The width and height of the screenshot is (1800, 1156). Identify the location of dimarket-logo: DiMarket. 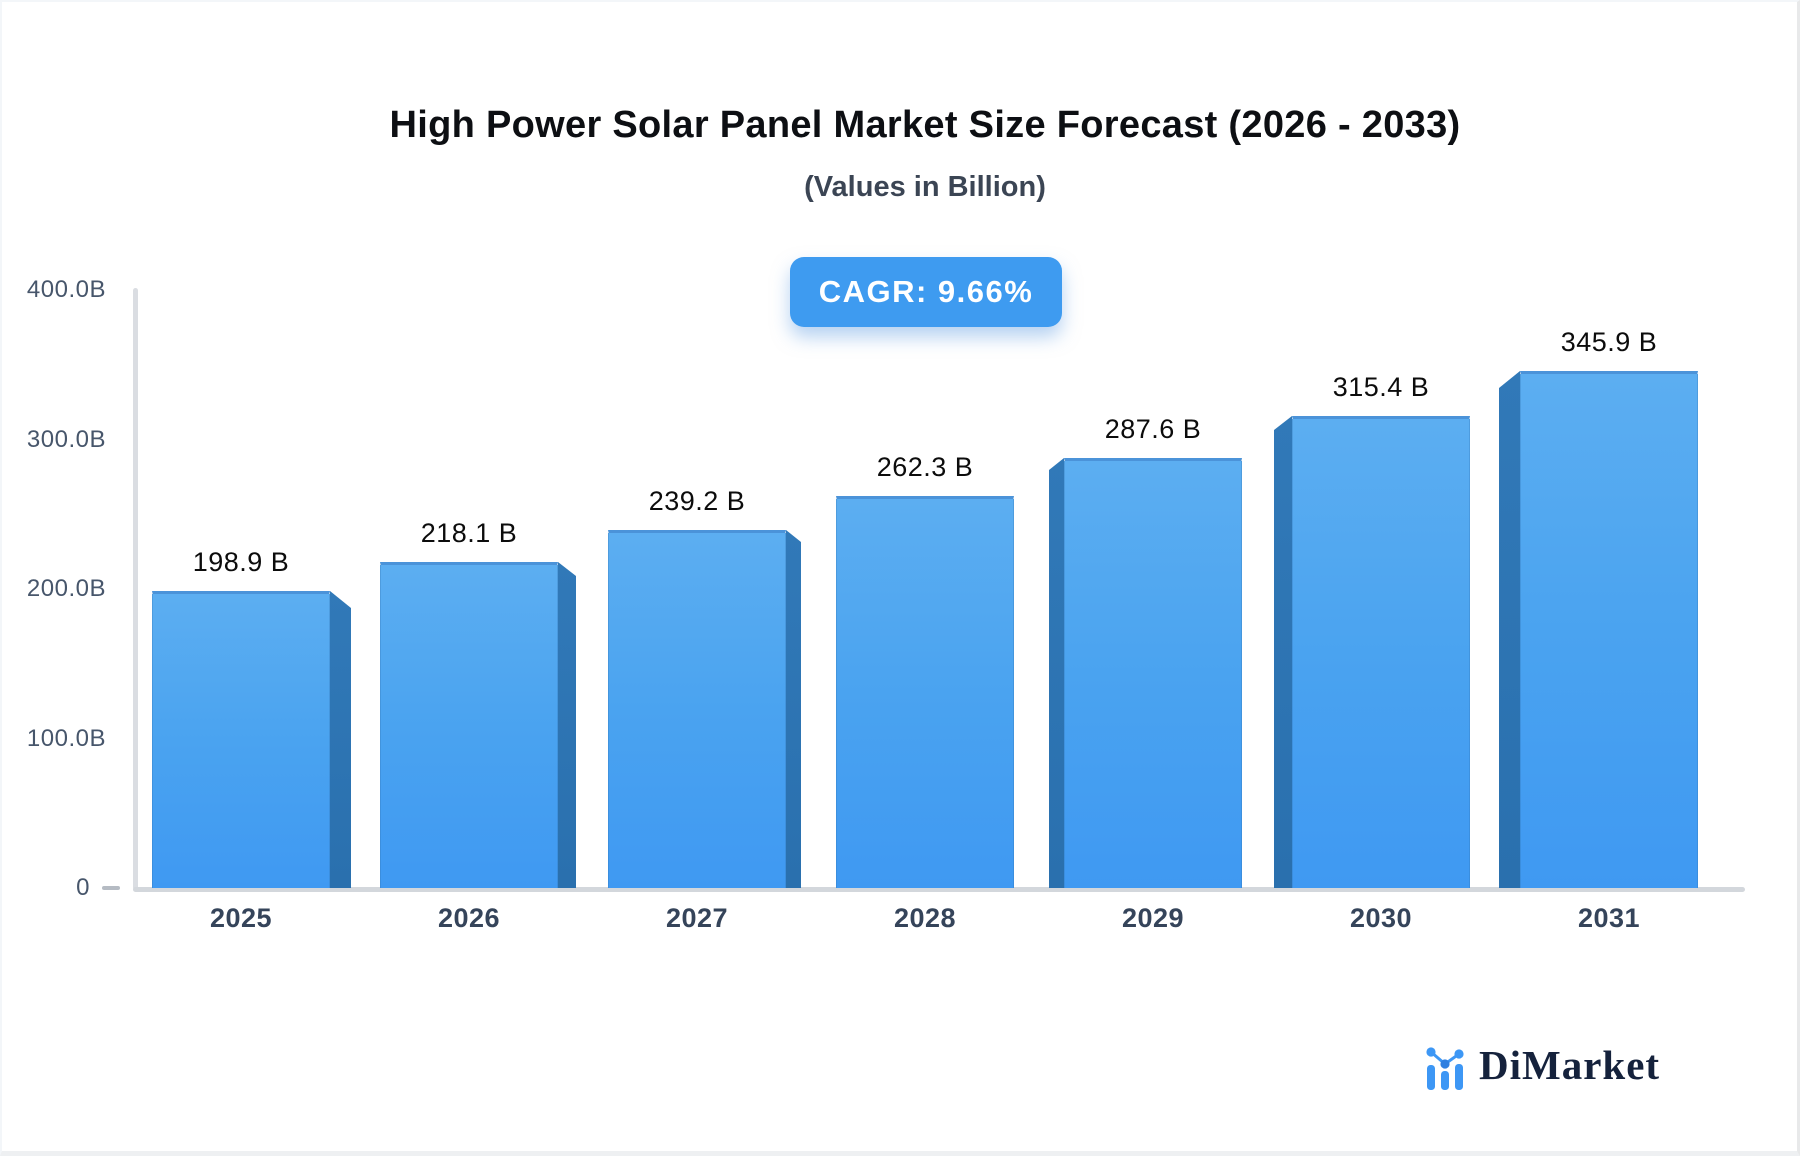
(1542, 1067).